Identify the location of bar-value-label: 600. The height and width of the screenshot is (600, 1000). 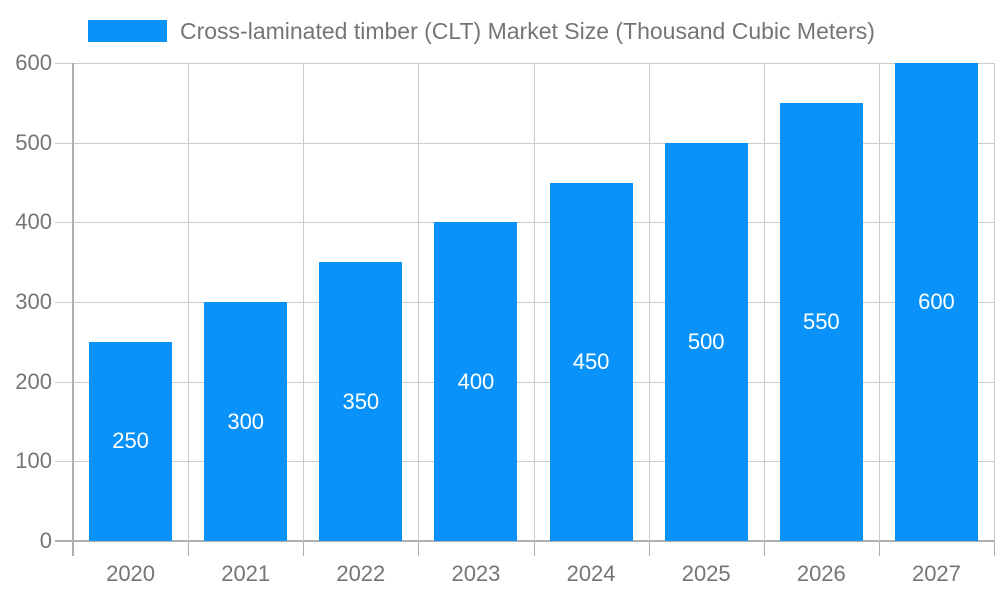
(936, 301).